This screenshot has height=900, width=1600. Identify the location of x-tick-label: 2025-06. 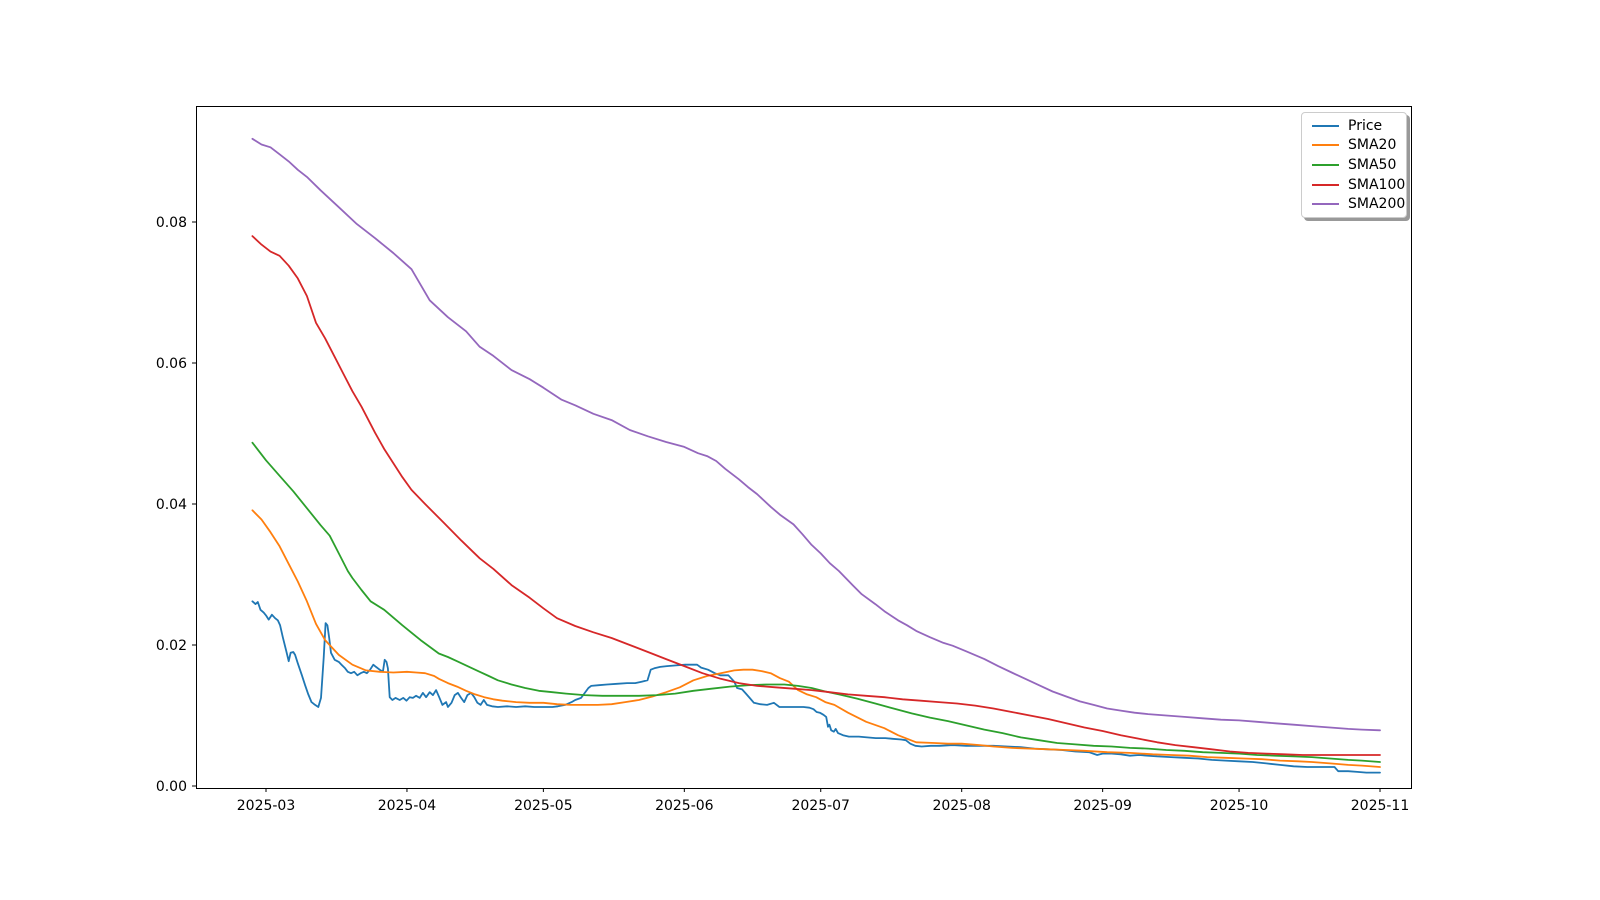
(684, 806).